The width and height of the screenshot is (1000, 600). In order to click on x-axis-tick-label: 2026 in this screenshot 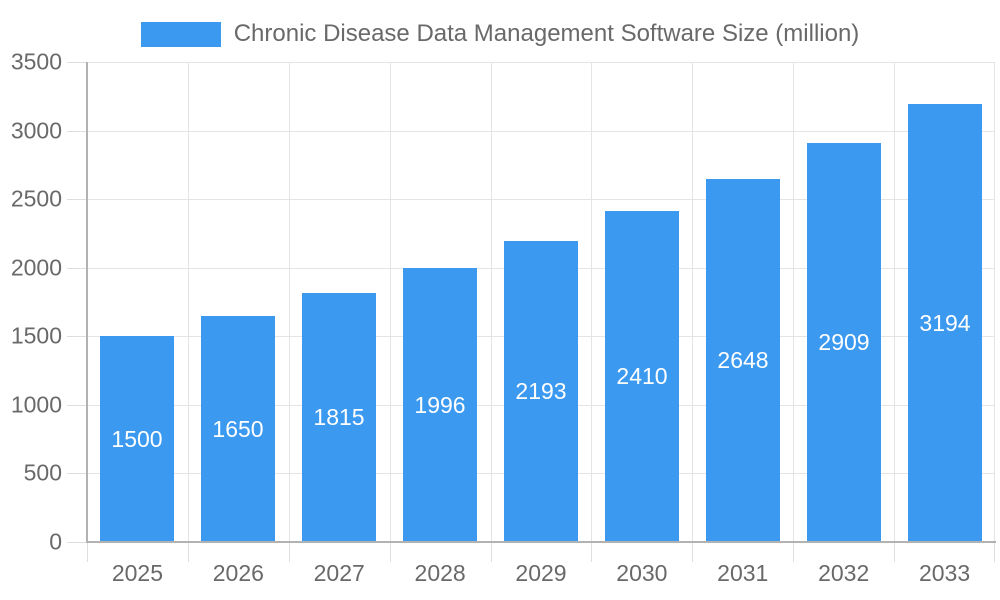, I will do `click(238, 573)`.